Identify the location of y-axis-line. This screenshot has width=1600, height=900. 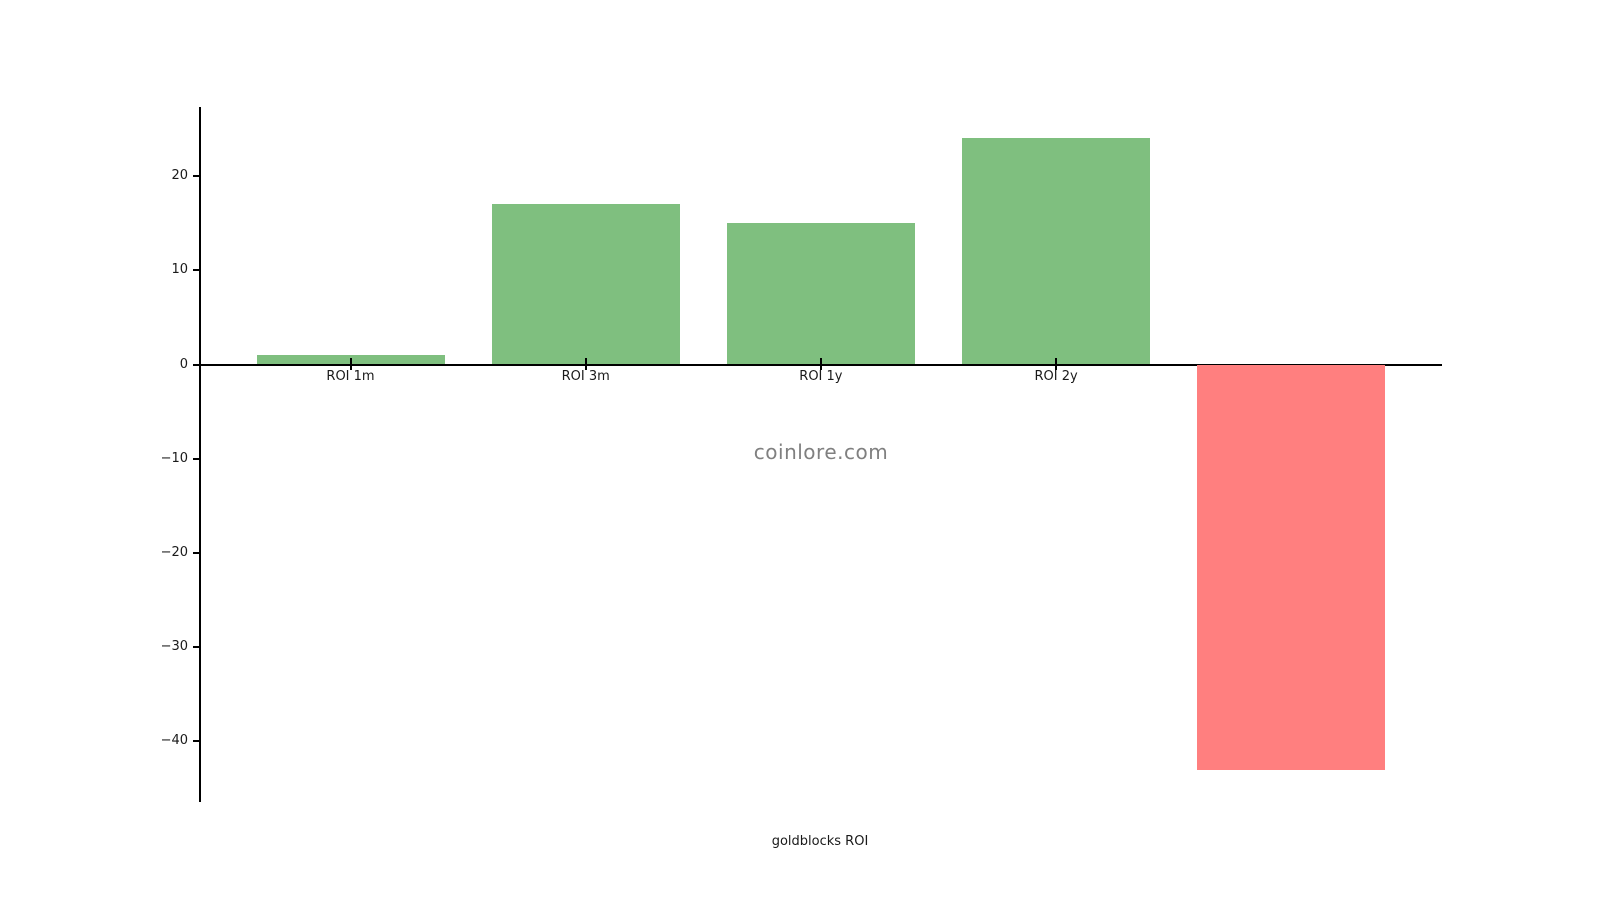
(200, 454).